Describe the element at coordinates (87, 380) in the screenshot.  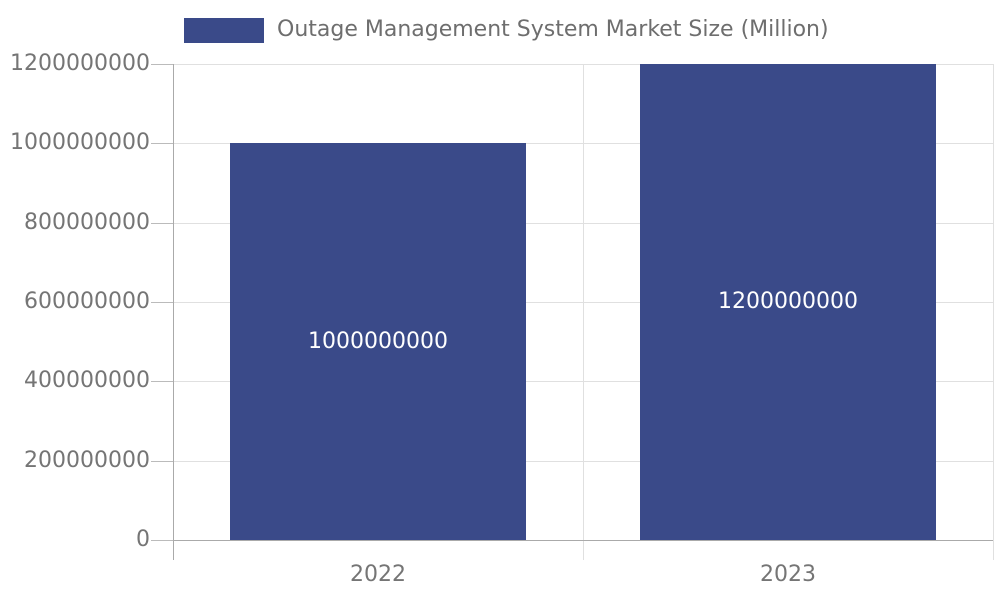
I see `y-axis-tick-label: 400000000` at that location.